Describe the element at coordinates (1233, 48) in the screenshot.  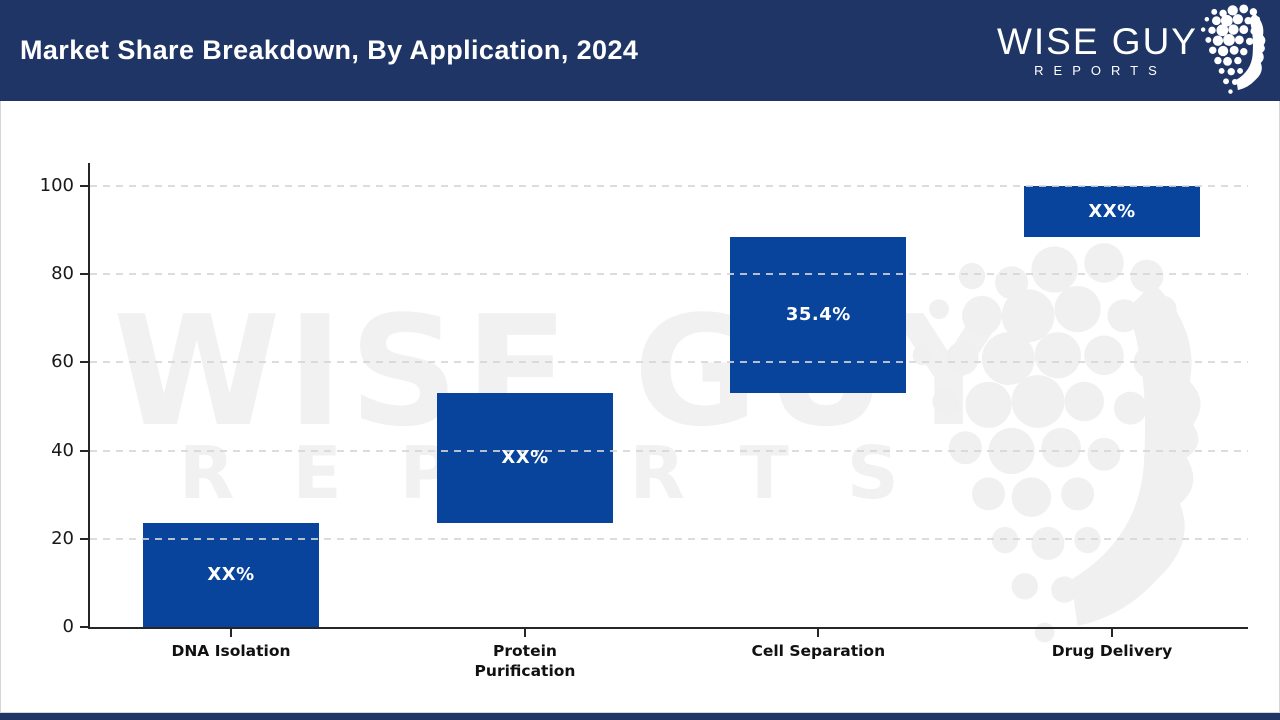
I see `dotted-head-logo-icon` at that location.